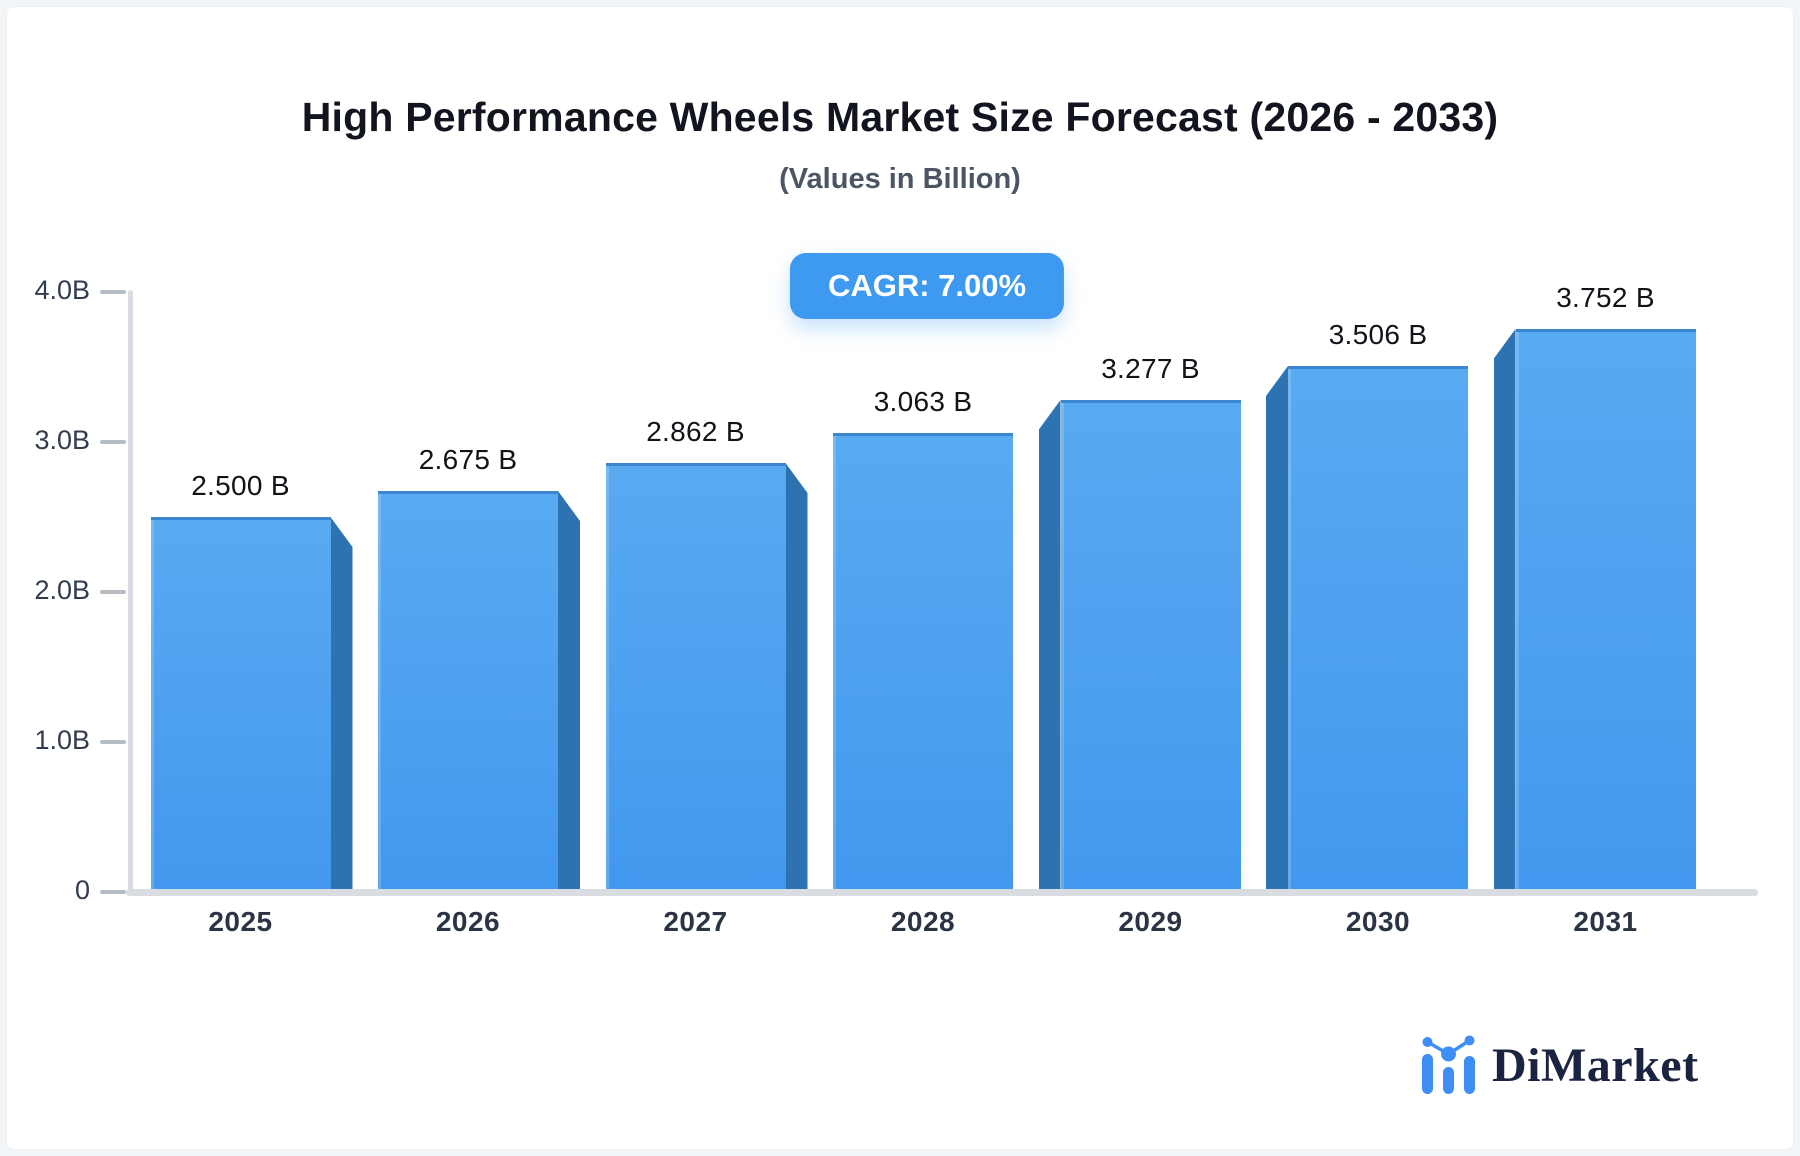  I want to click on bar-2028, so click(923, 661).